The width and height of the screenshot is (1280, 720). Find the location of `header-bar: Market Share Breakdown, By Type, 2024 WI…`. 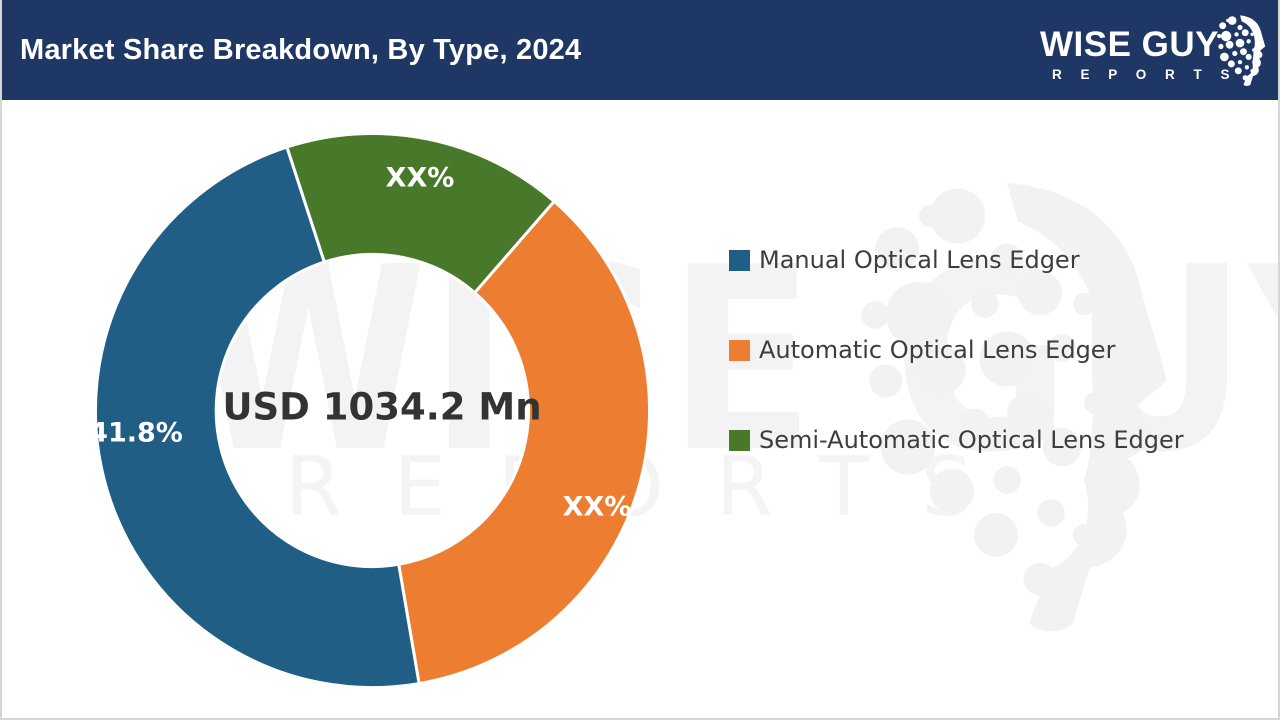

header-bar: Market Share Breakdown, By Type, 2024 WI… is located at coordinates (640, 50).